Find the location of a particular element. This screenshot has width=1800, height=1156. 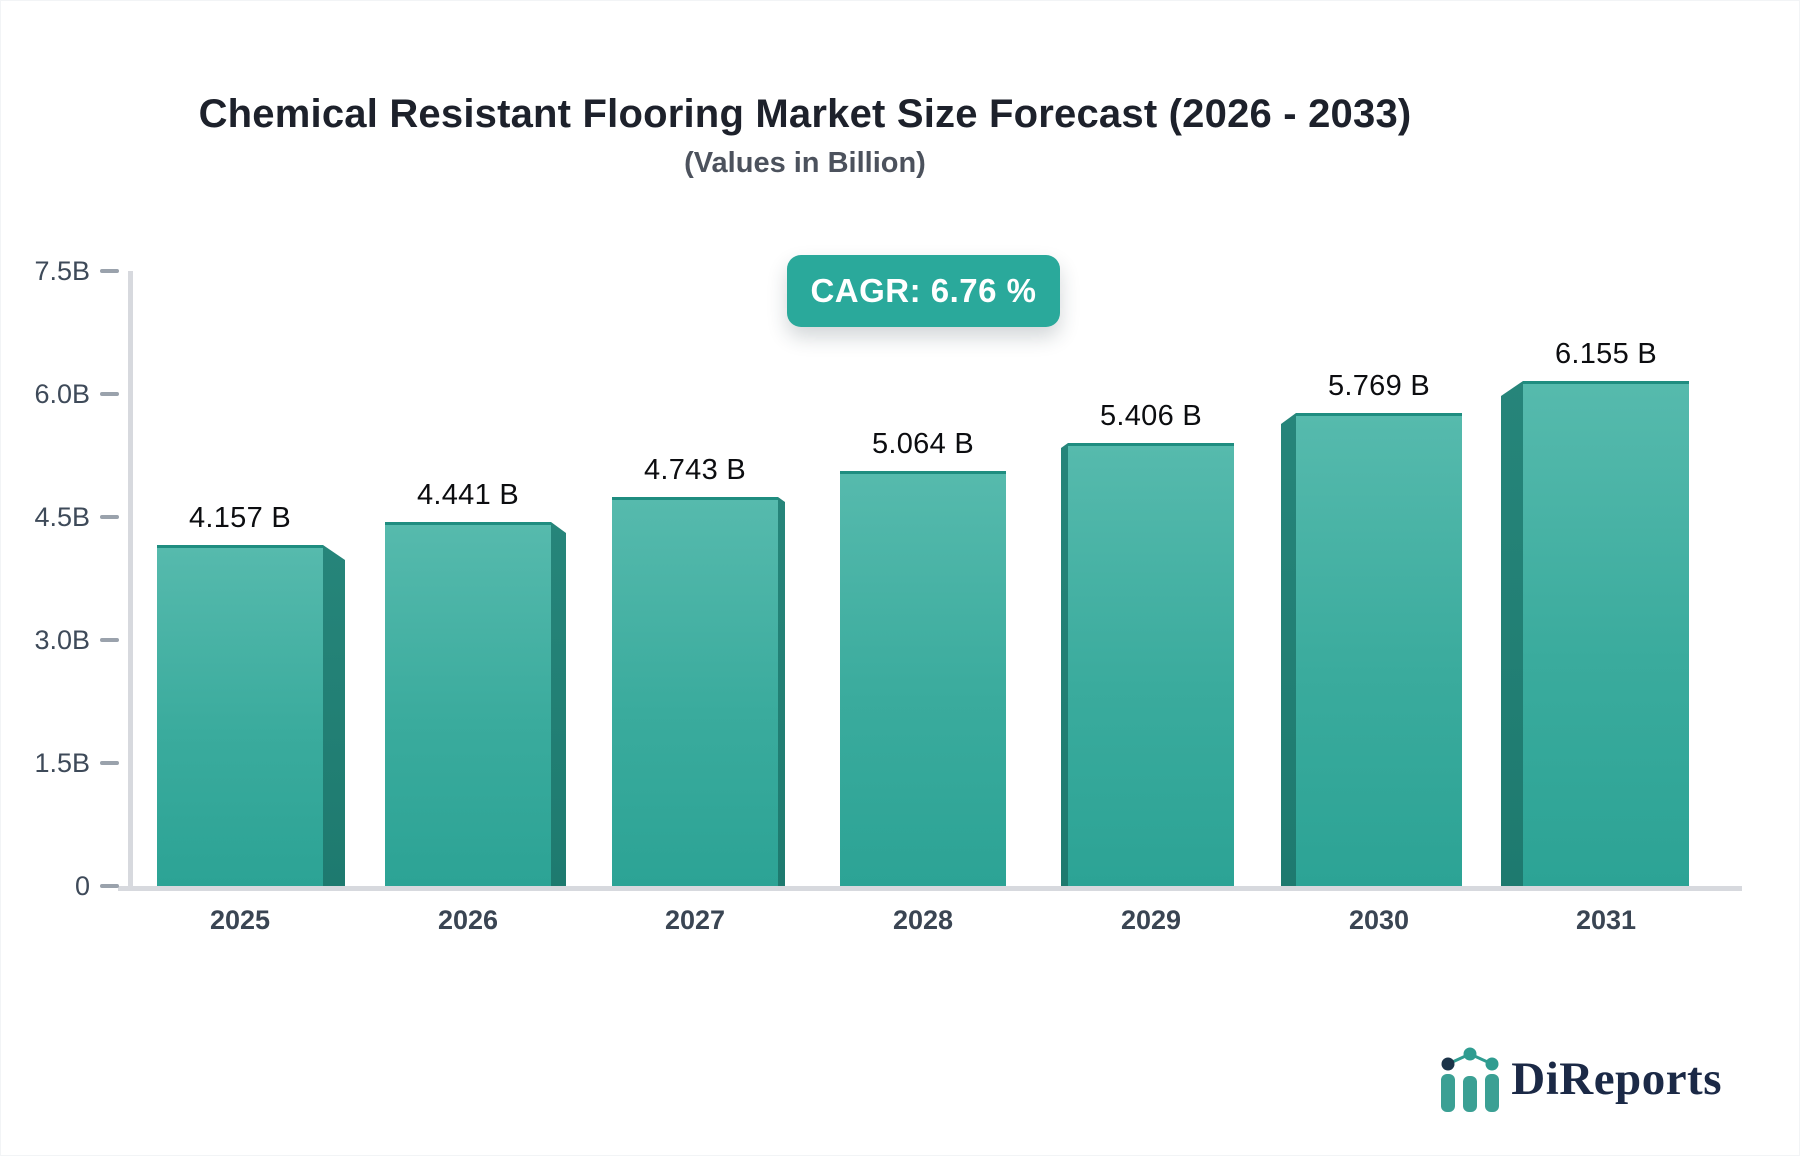

x-tick-label: 2026 is located at coordinates (468, 920).